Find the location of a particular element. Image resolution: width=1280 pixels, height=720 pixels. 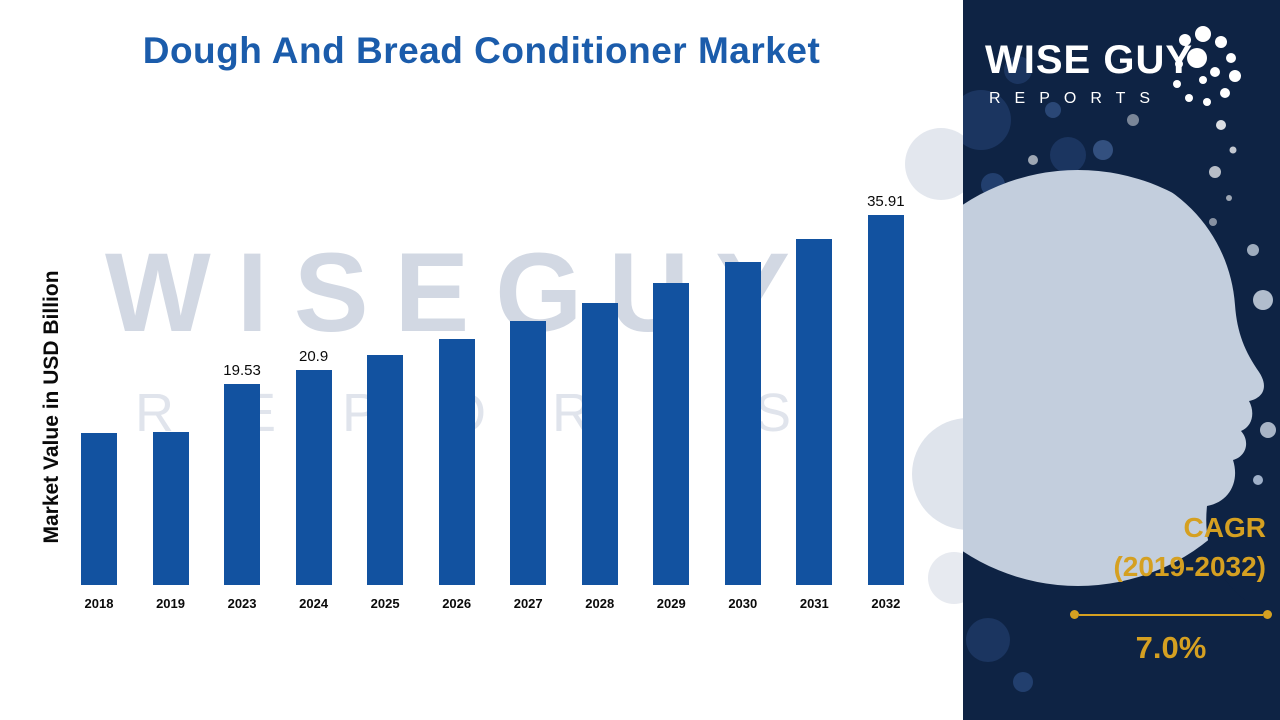

brand-name: WISE GUY is located at coordinates (1089, 60).